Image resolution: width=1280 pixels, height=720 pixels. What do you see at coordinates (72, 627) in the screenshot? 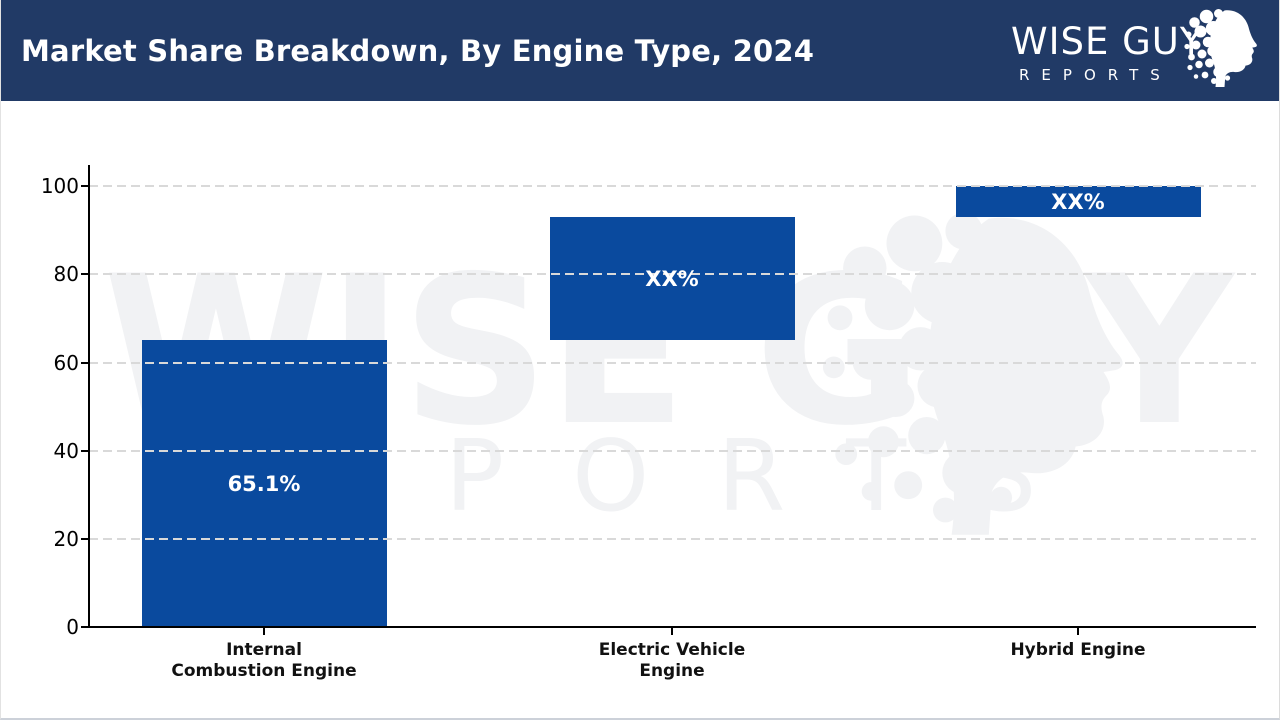
I see `y-tick-label-0: 0` at bounding box center [72, 627].